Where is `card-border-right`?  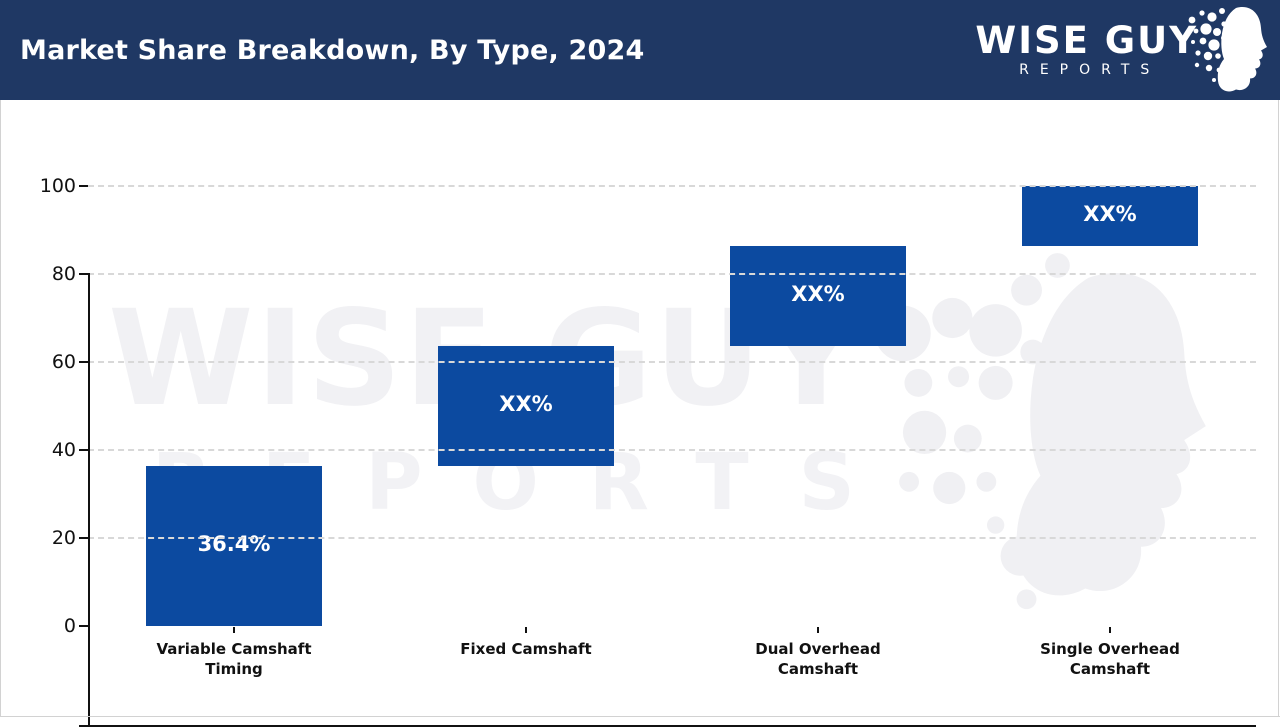
card-border-right is located at coordinates (1278, 408).